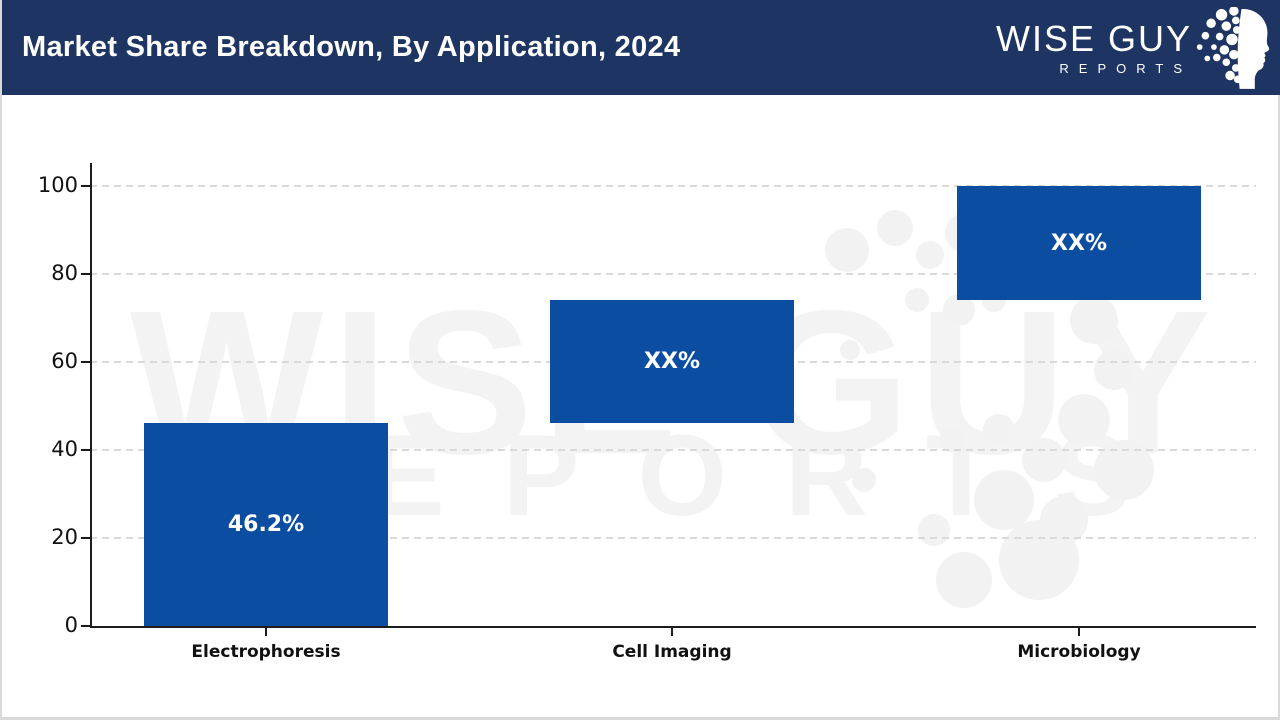 This screenshot has width=1280, height=720. What do you see at coordinates (57, 185) in the screenshot?
I see `y-tick-label: 100` at bounding box center [57, 185].